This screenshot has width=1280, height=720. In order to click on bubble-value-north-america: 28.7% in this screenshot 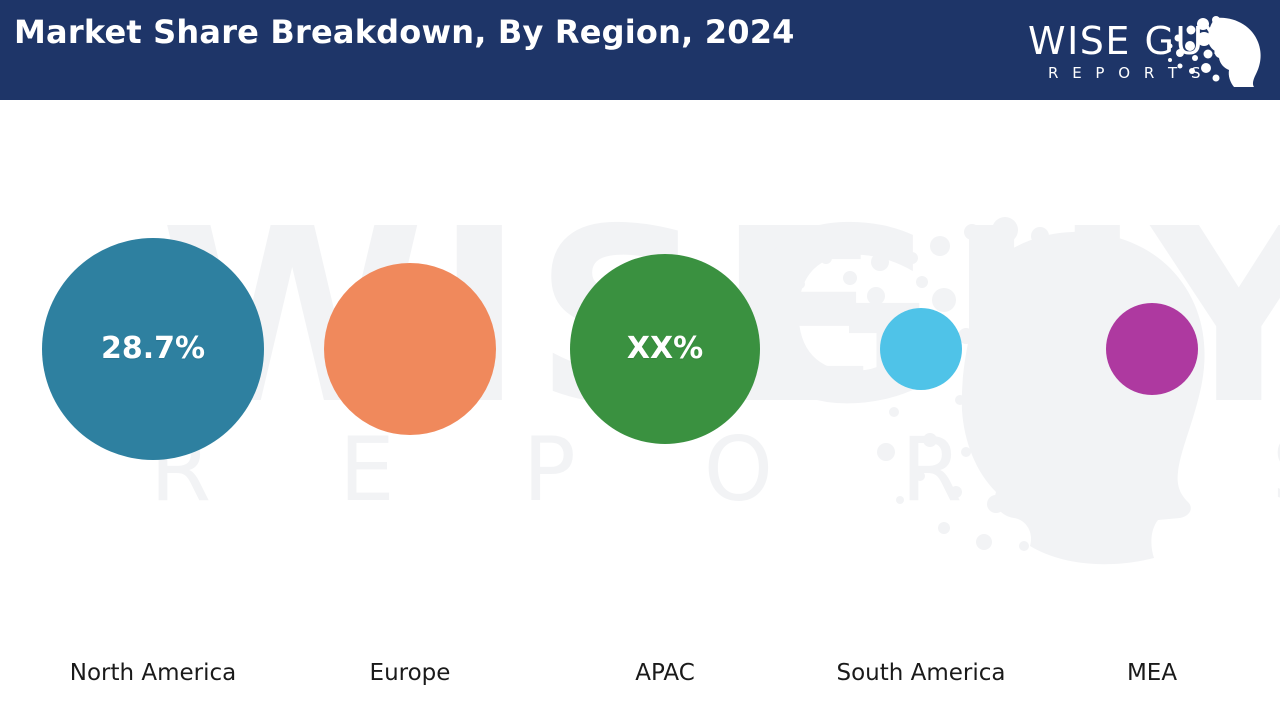, I will do `click(153, 348)`.